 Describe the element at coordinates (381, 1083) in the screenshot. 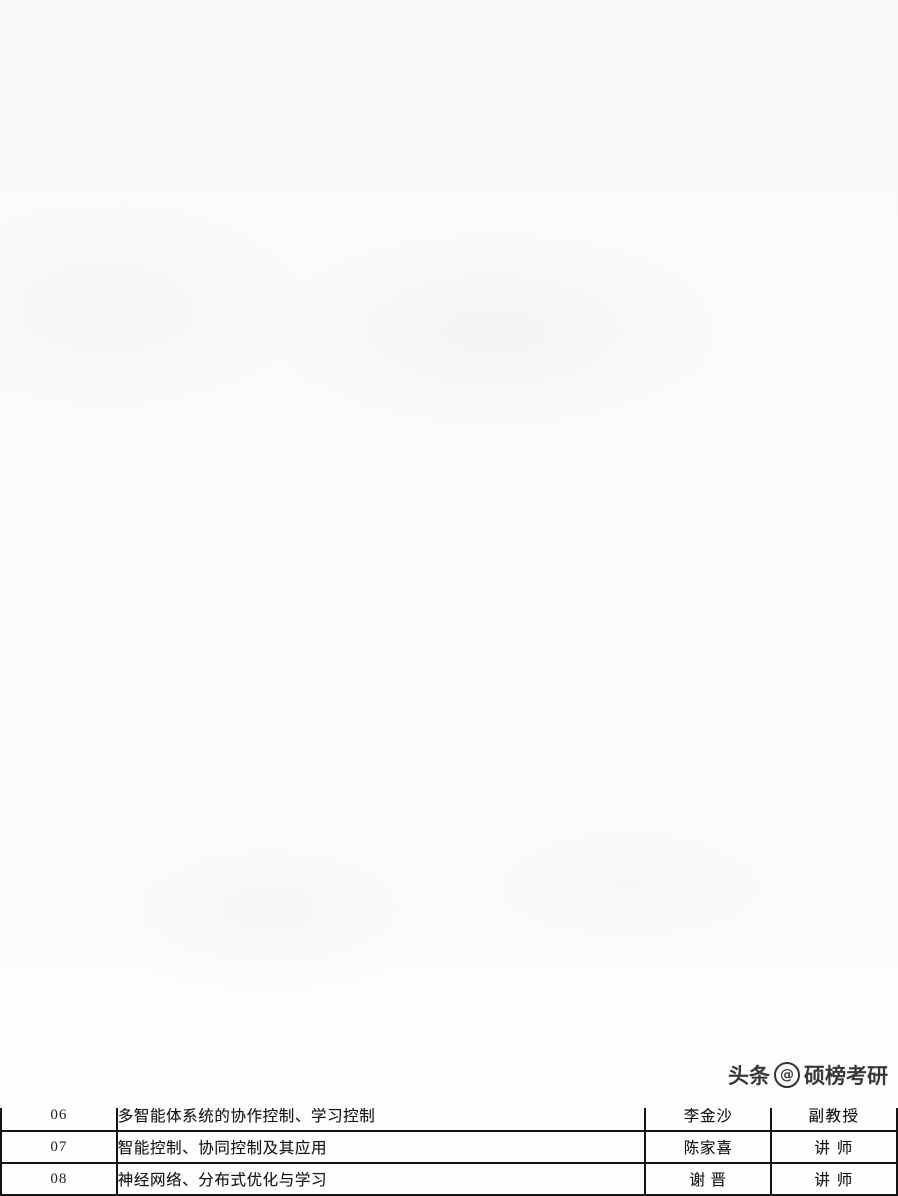

I see `research-direction-cell: 图论、网络分析与算法、编码理论(应用数学类)及其应用` at that location.